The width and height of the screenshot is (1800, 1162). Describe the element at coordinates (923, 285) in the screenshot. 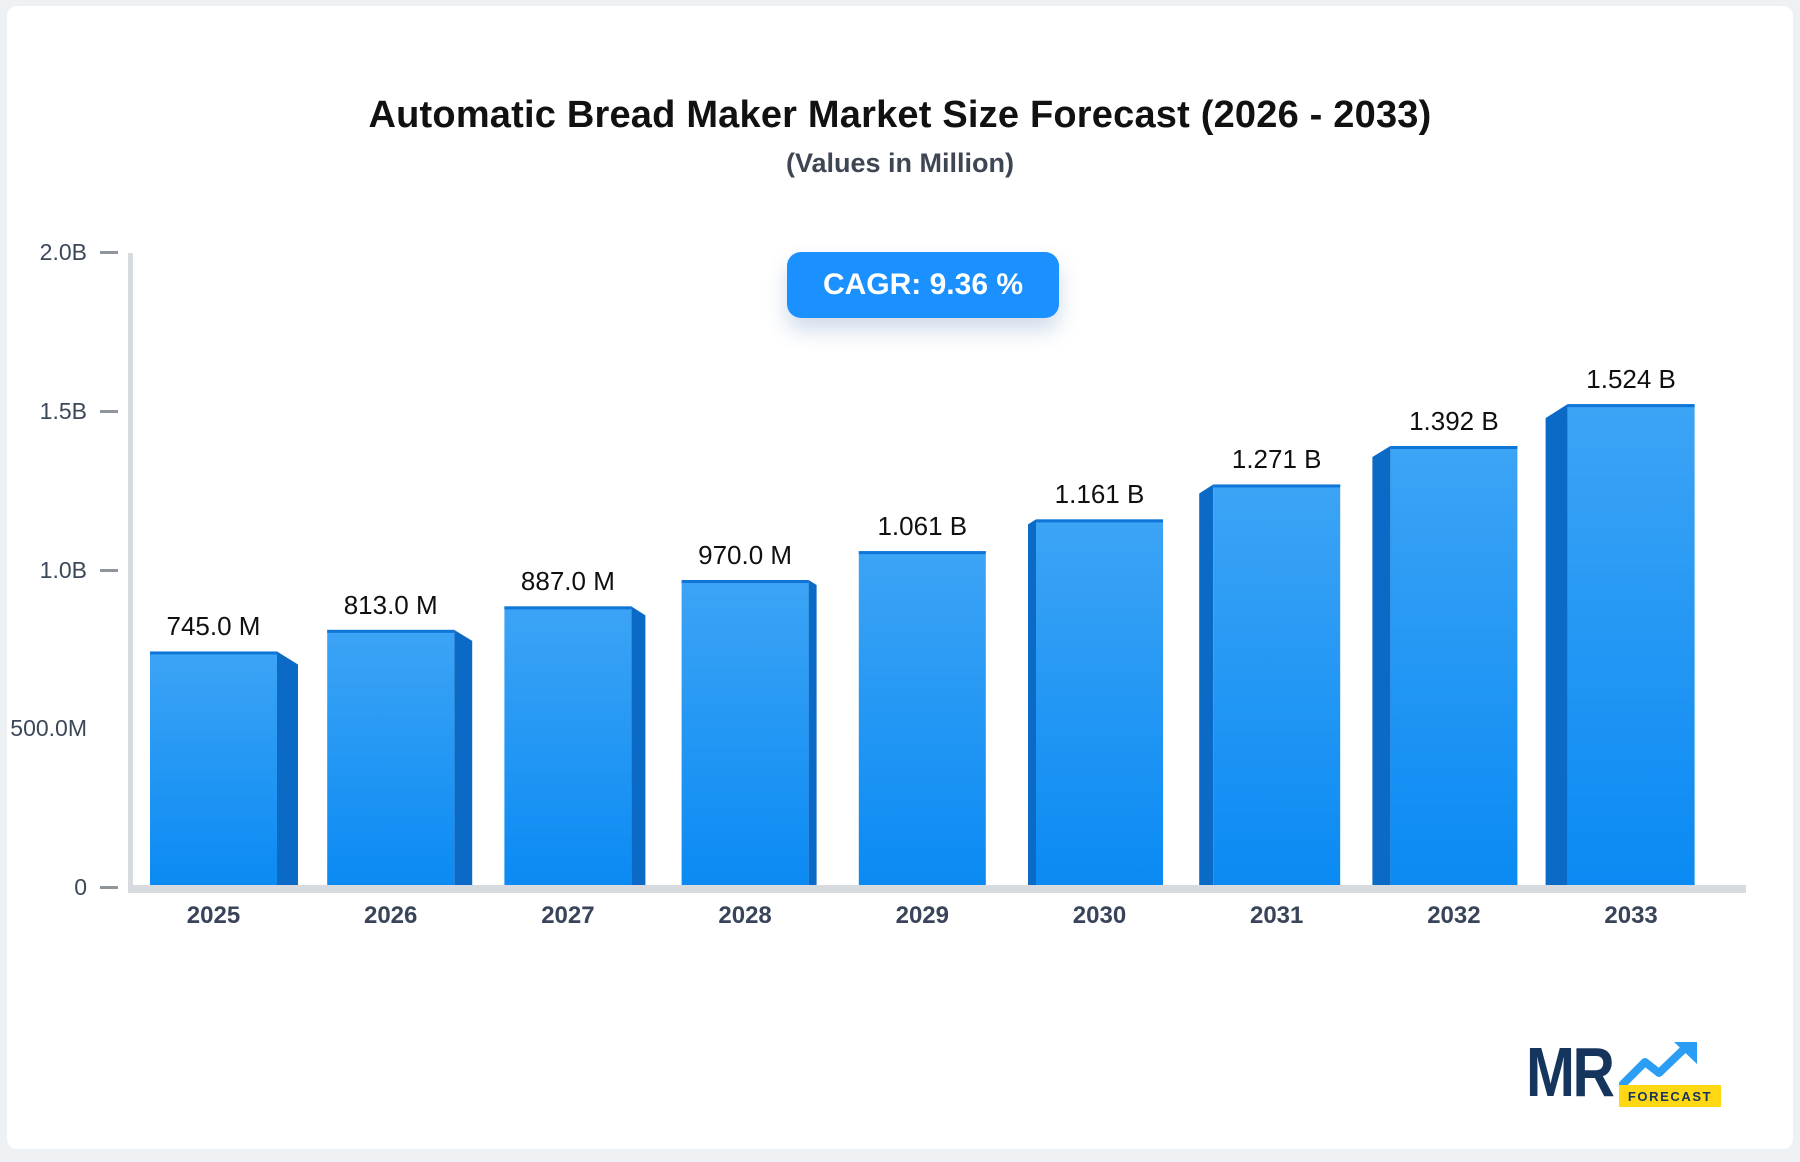

I see `cagr-badge: CAGR: 9.36 %` at that location.